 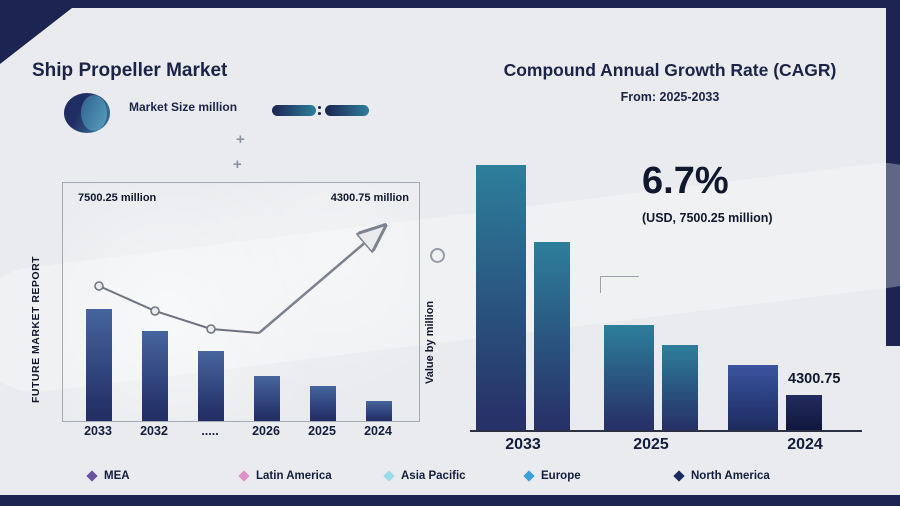 What do you see at coordinates (237, 164) in the screenshot?
I see `plus-decoration-2: +` at bounding box center [237, 164].